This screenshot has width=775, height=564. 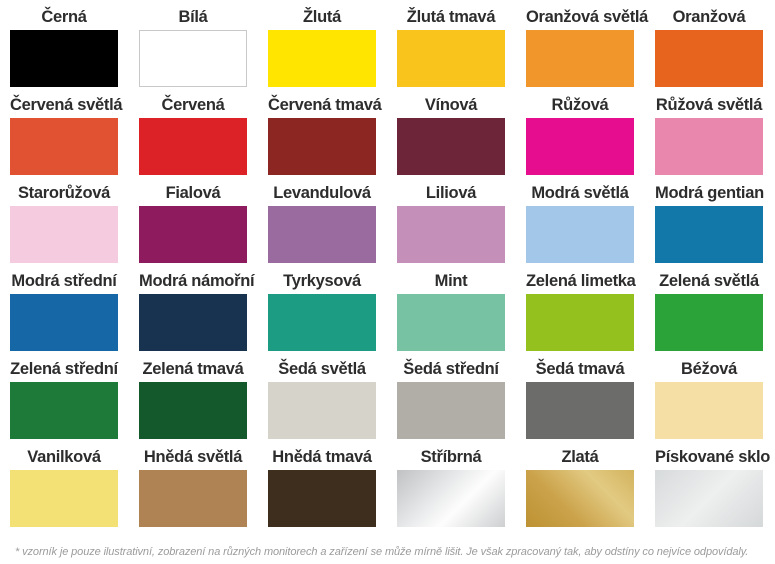 I want to click on color-name-label: Béžová, so click(x=709, y=369).